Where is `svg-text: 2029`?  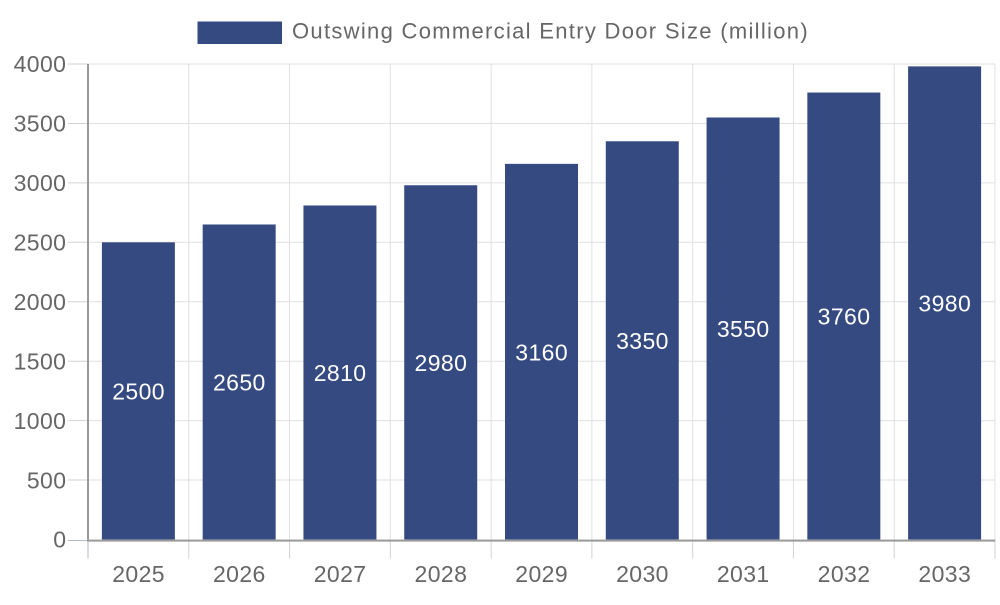
svg-text: 2029 is located at coordinates (541, 574).